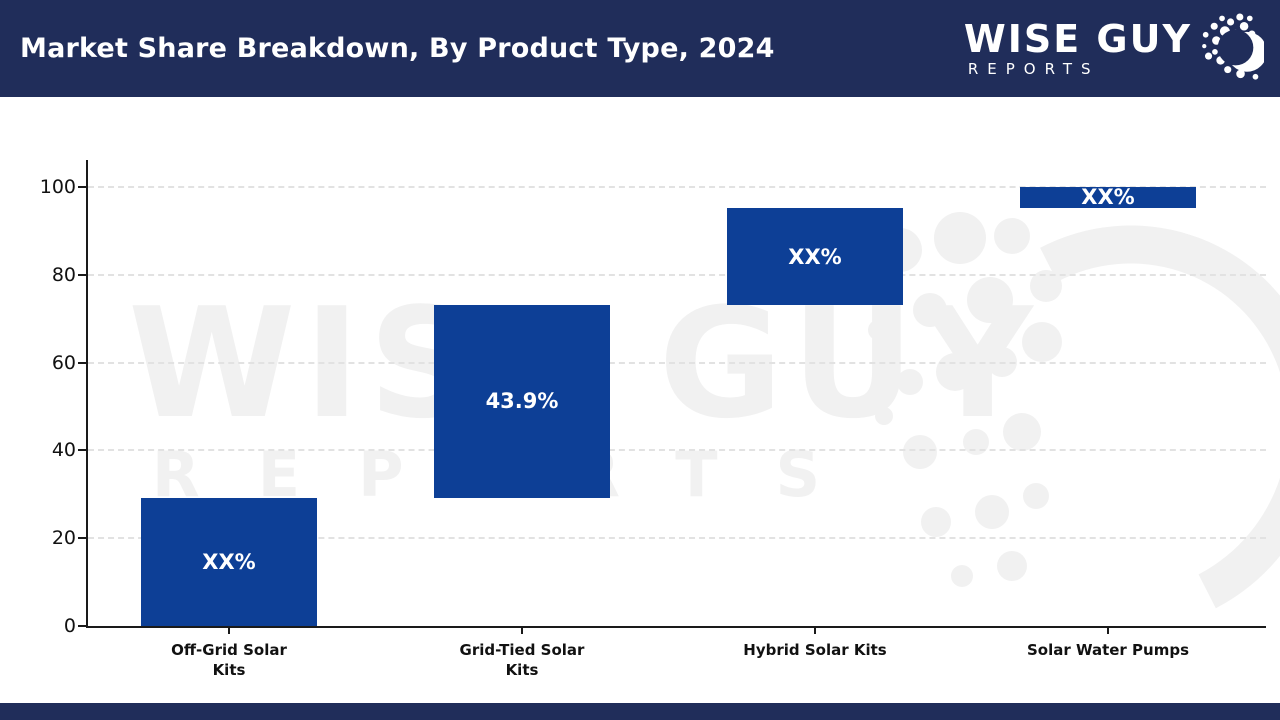 The image size is (1280, 720). Describe the element at coordinates (1233, 46) in the screenshot. I see `wiseguy-face-icon` at that location.